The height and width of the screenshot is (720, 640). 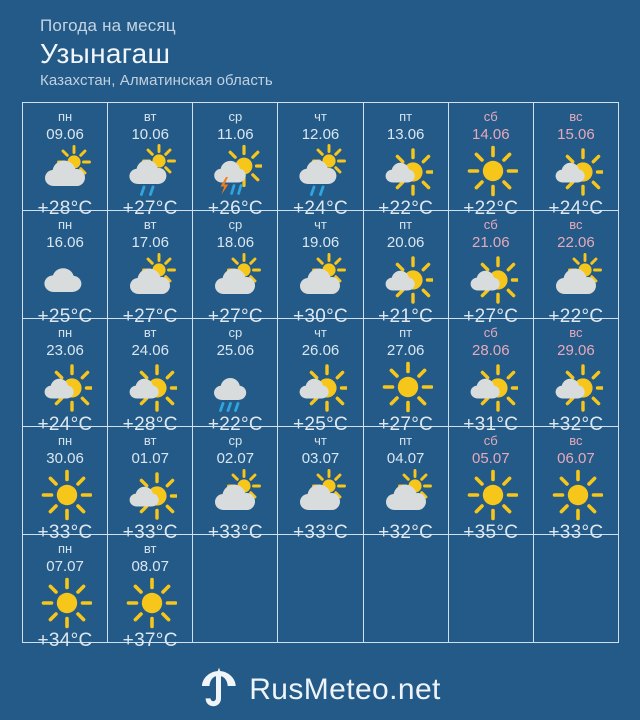 I want to click on day-date-label: 03.07, so click(x=320, y=458).